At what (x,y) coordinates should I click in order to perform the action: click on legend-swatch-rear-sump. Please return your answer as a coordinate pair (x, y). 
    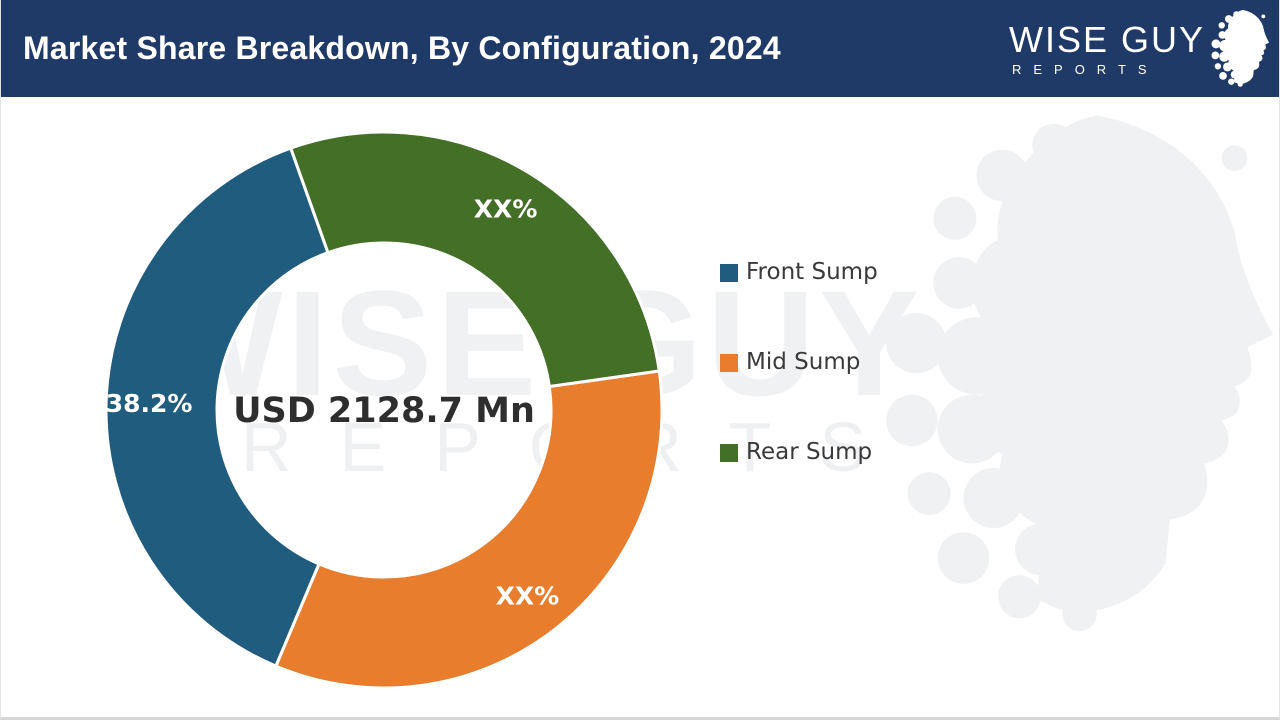
    Looking at the image, I should click on (729, 452).